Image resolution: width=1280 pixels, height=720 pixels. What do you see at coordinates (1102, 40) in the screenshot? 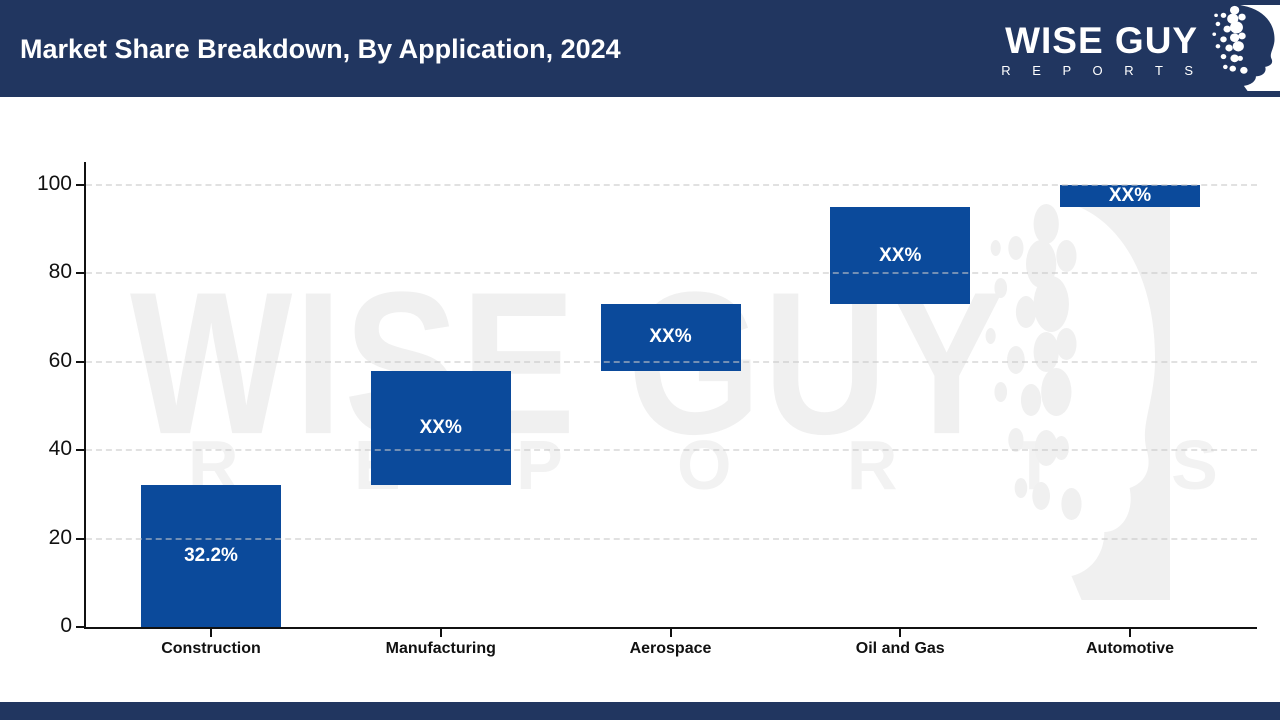
I see `brand-logo-wordmark: WISE GUY` at bounding box center [1102, 40].